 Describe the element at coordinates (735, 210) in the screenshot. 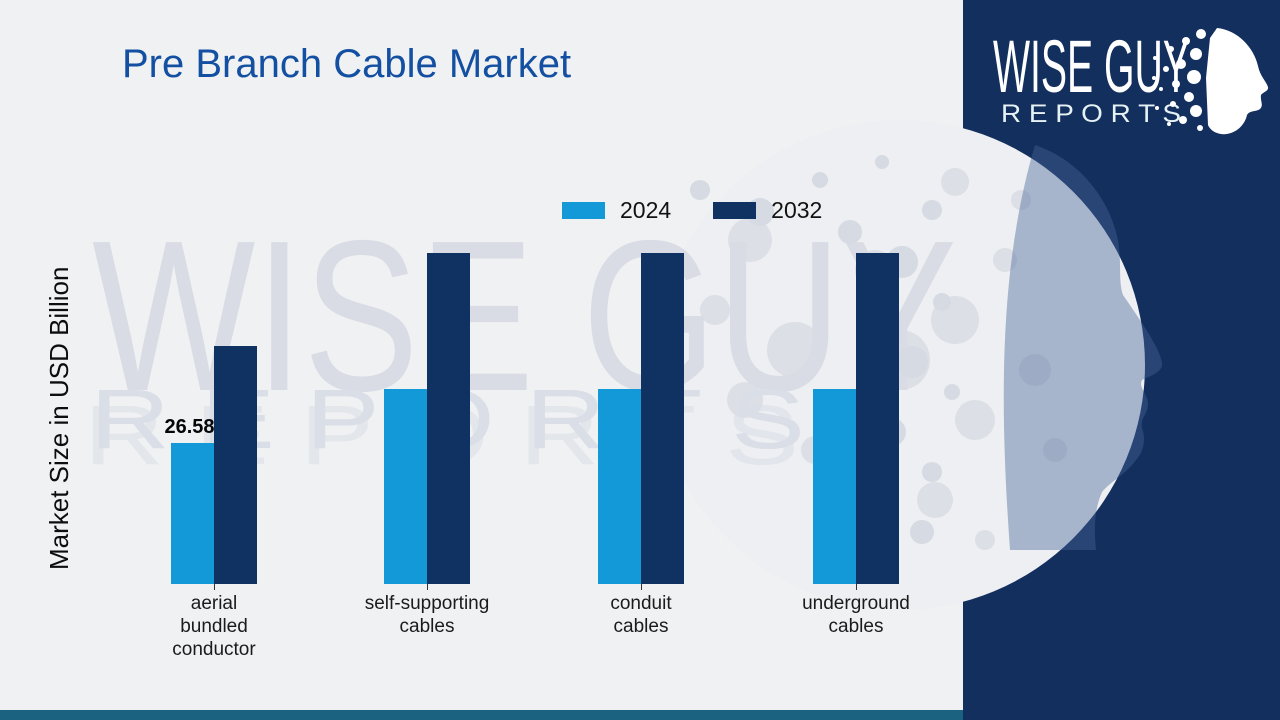

I see `legend-swatch-2032` at that location.